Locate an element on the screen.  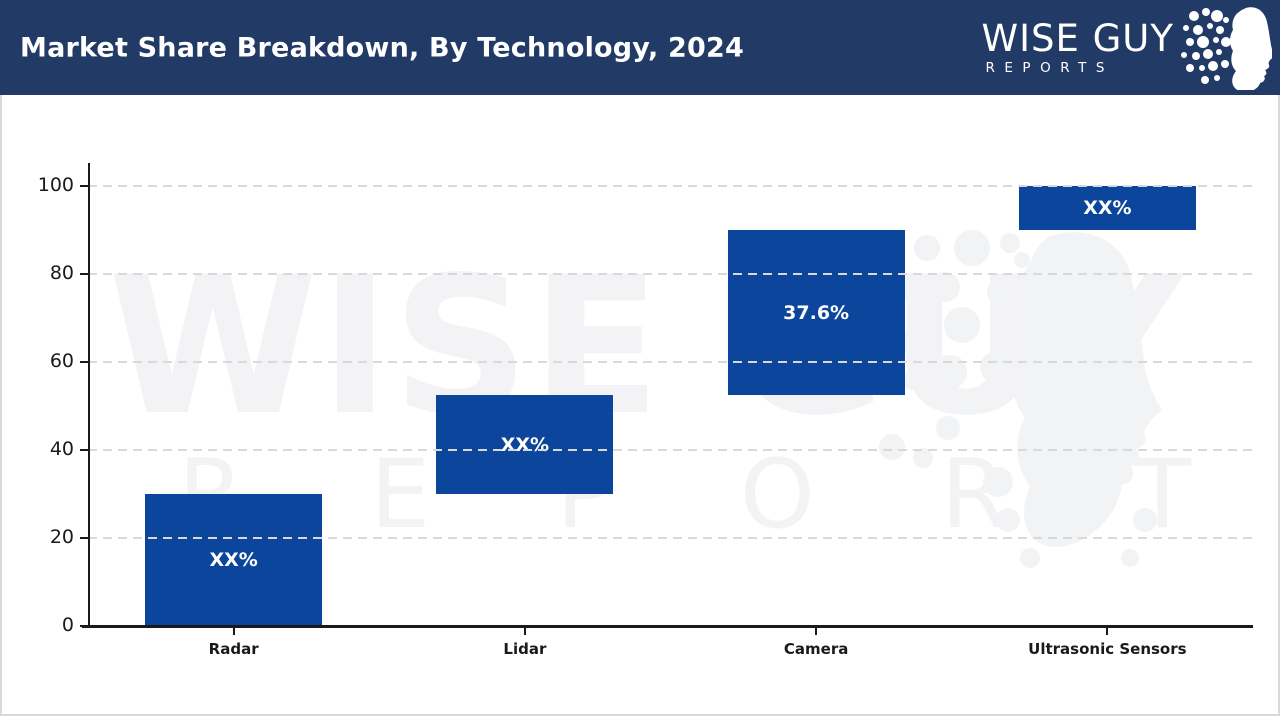
y-tick-label: 20 is located at coordinates (61, 537).